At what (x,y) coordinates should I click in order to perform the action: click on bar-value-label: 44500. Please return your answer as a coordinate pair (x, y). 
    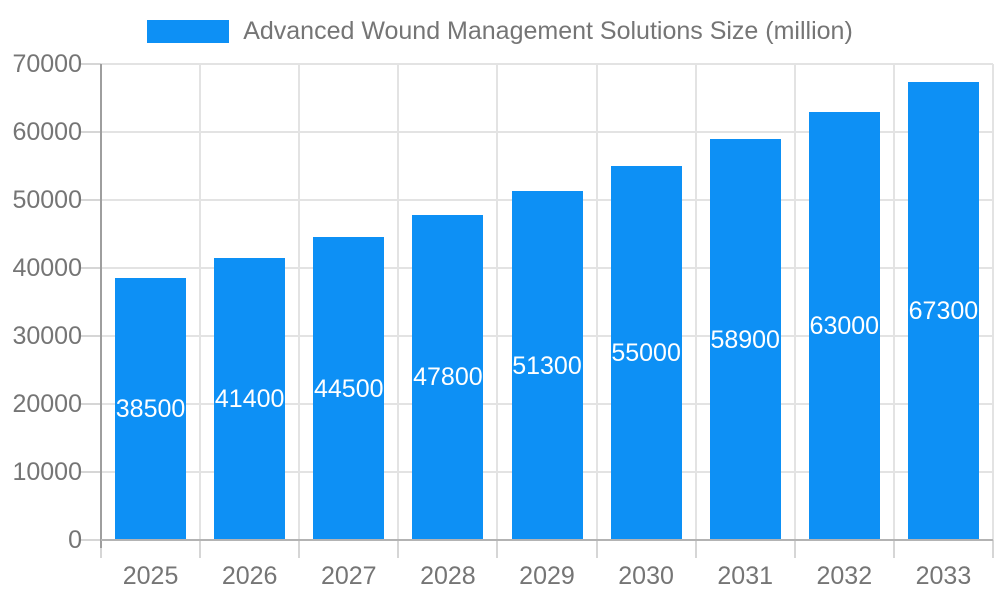
    Looking at the image, I should click on (349, 388).